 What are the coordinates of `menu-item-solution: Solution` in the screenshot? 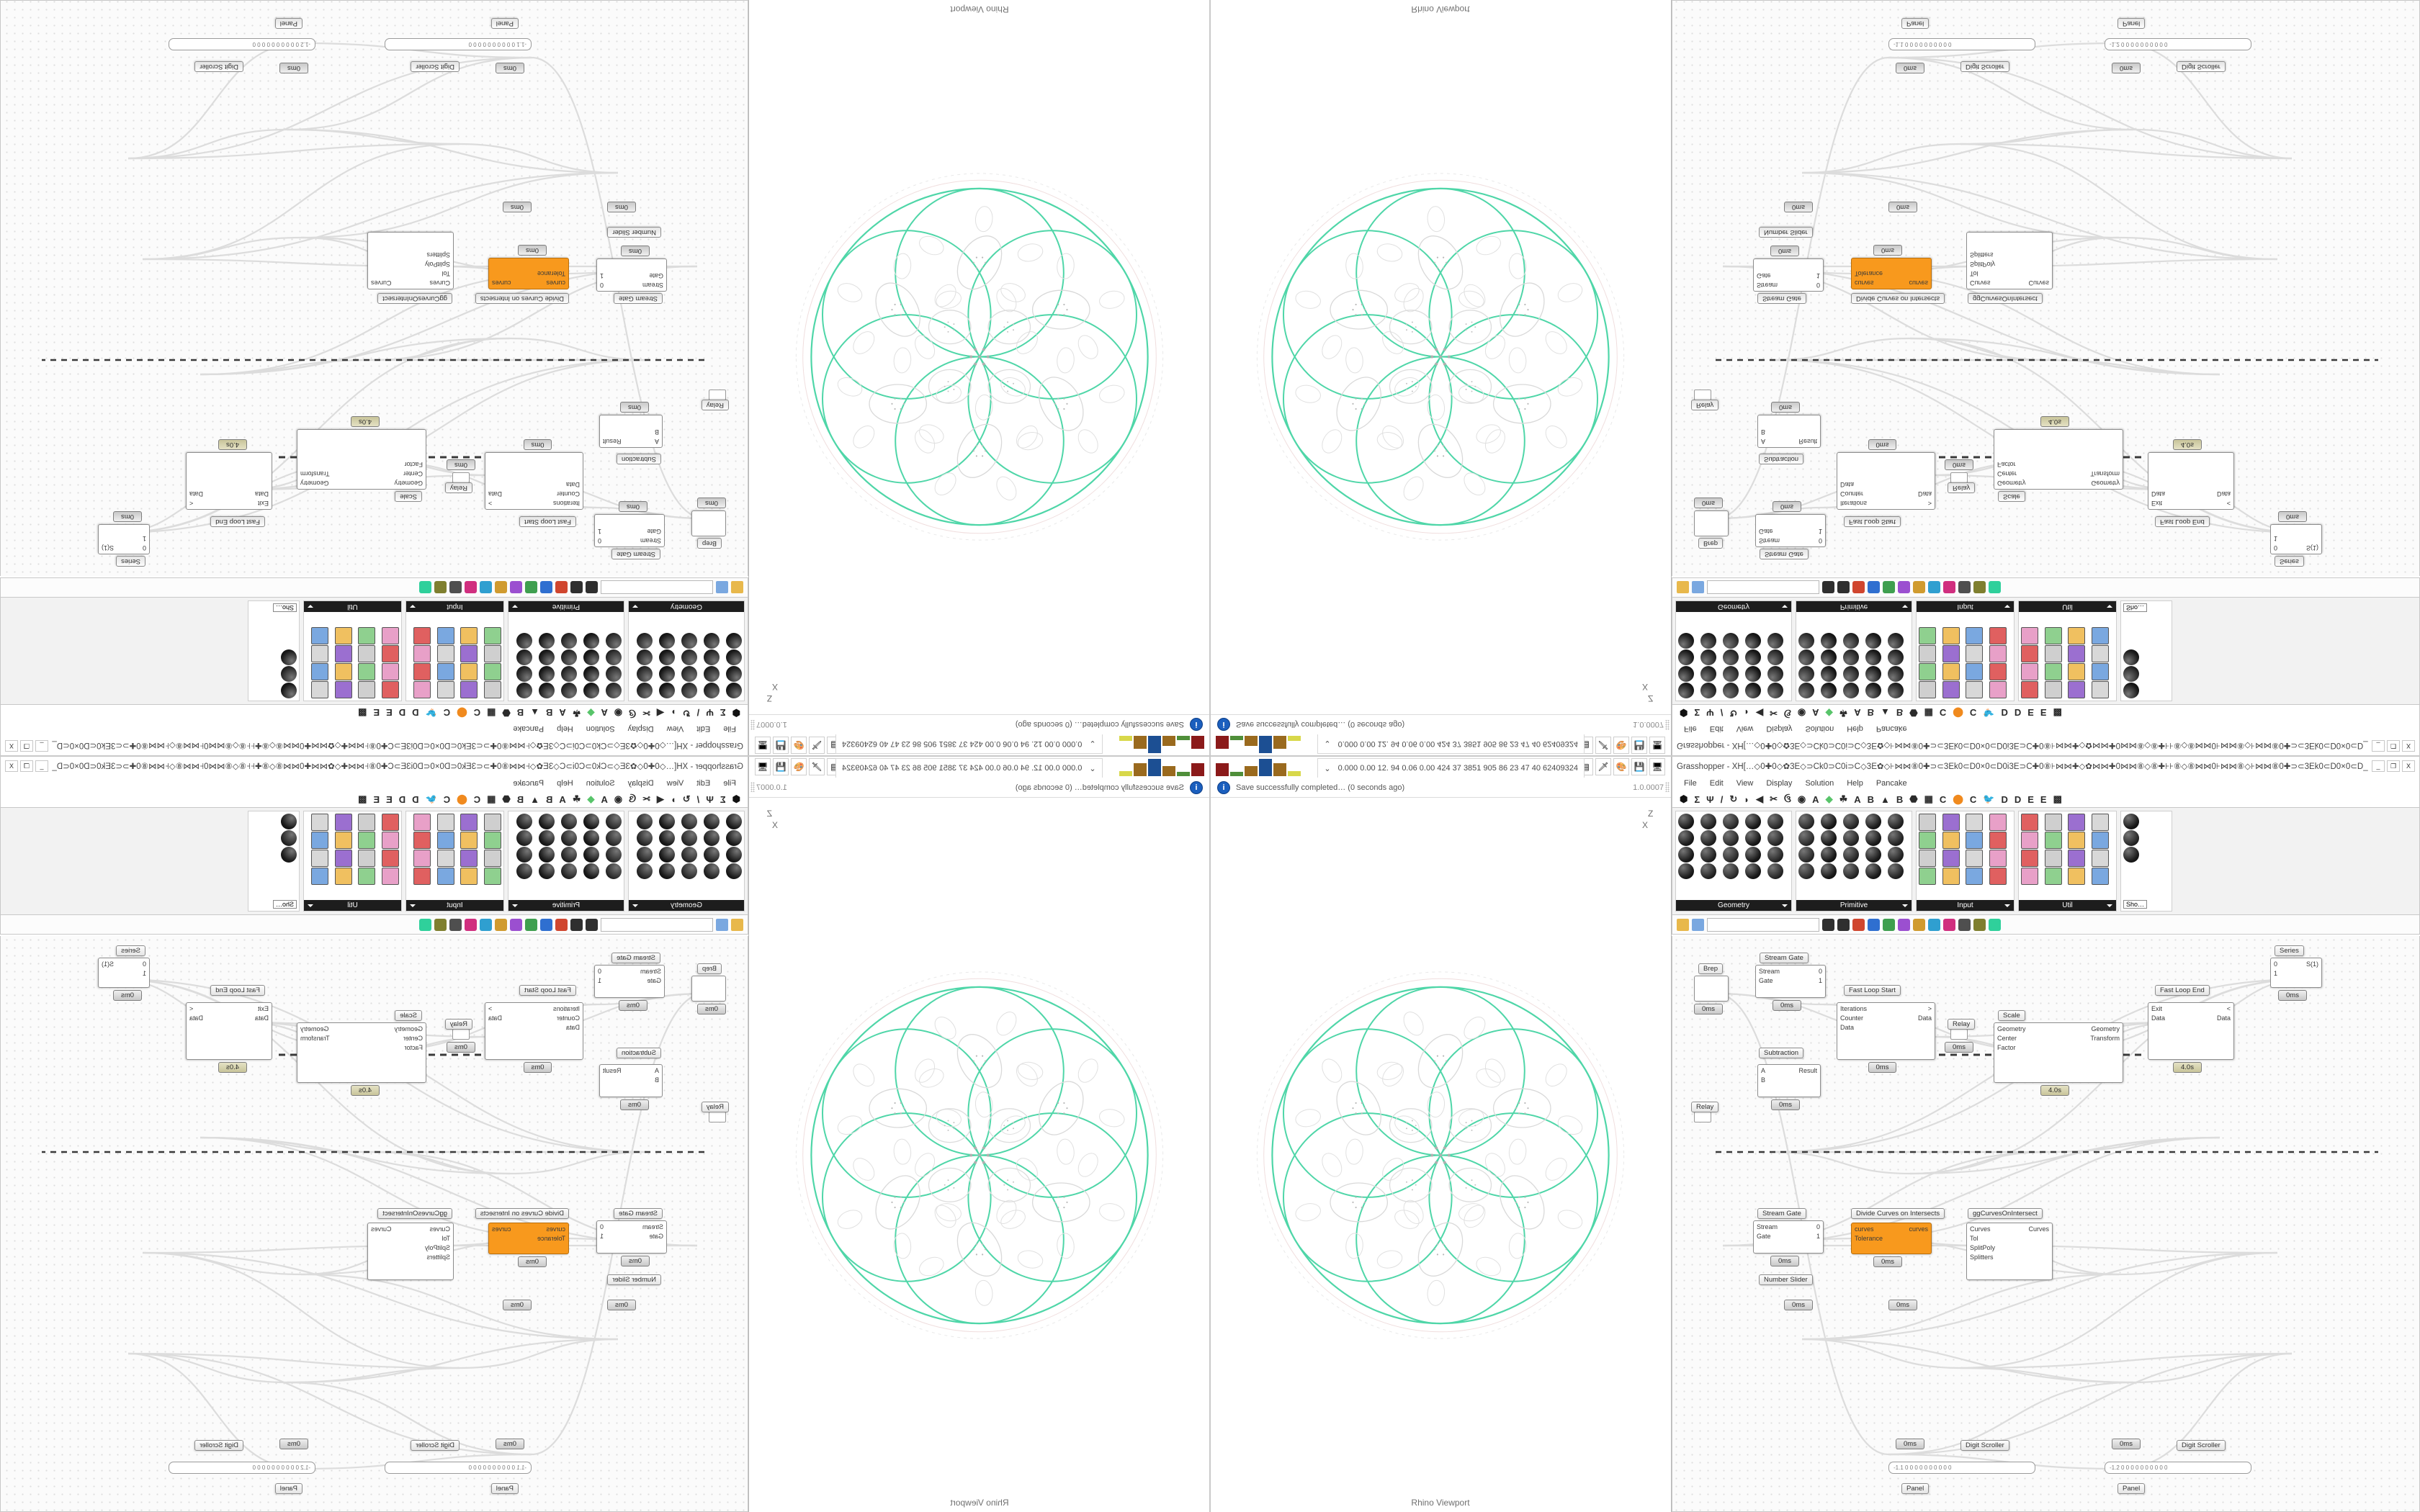 It's located at (1820, 783).